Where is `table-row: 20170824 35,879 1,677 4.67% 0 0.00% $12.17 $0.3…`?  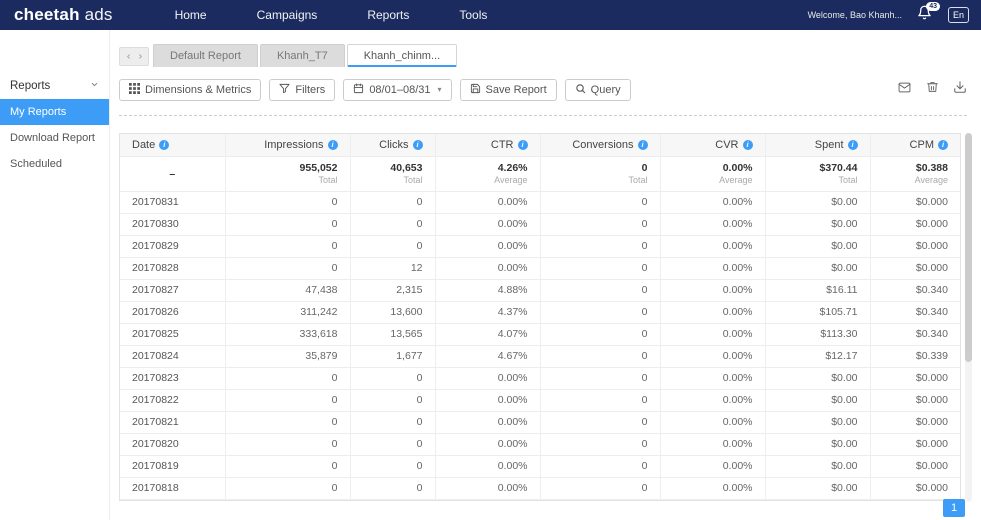
table-row: 20170824 35,879 1,677 4.67% 0 0.00% $12.17 $0.3… is located at coordinates (540, 356).